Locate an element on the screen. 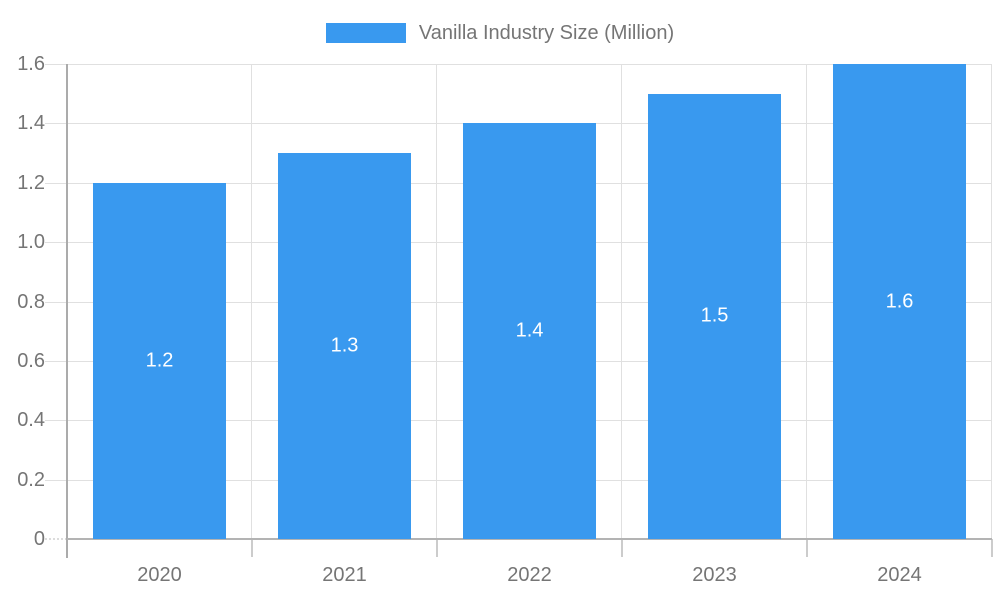  bar-value-label: 1.4 is located at coordinates (529, 330).